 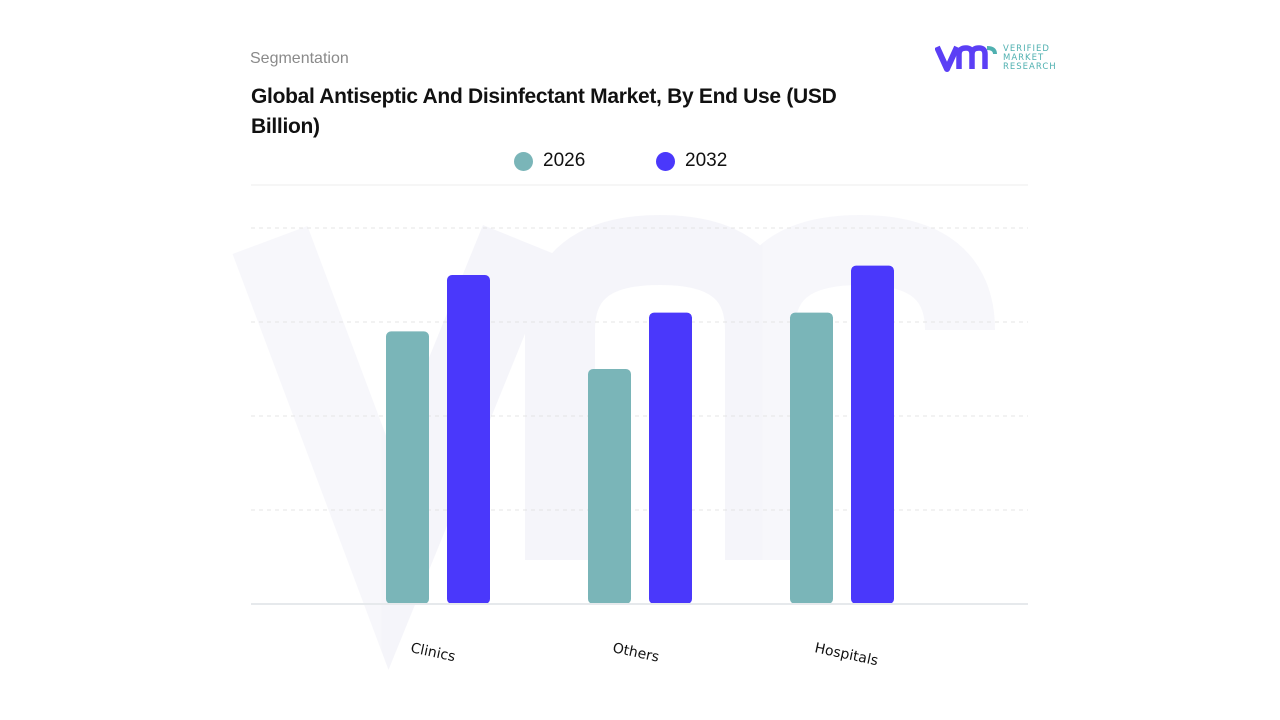 I want to click on legend-label: 2032, so click(x=706, y=160).